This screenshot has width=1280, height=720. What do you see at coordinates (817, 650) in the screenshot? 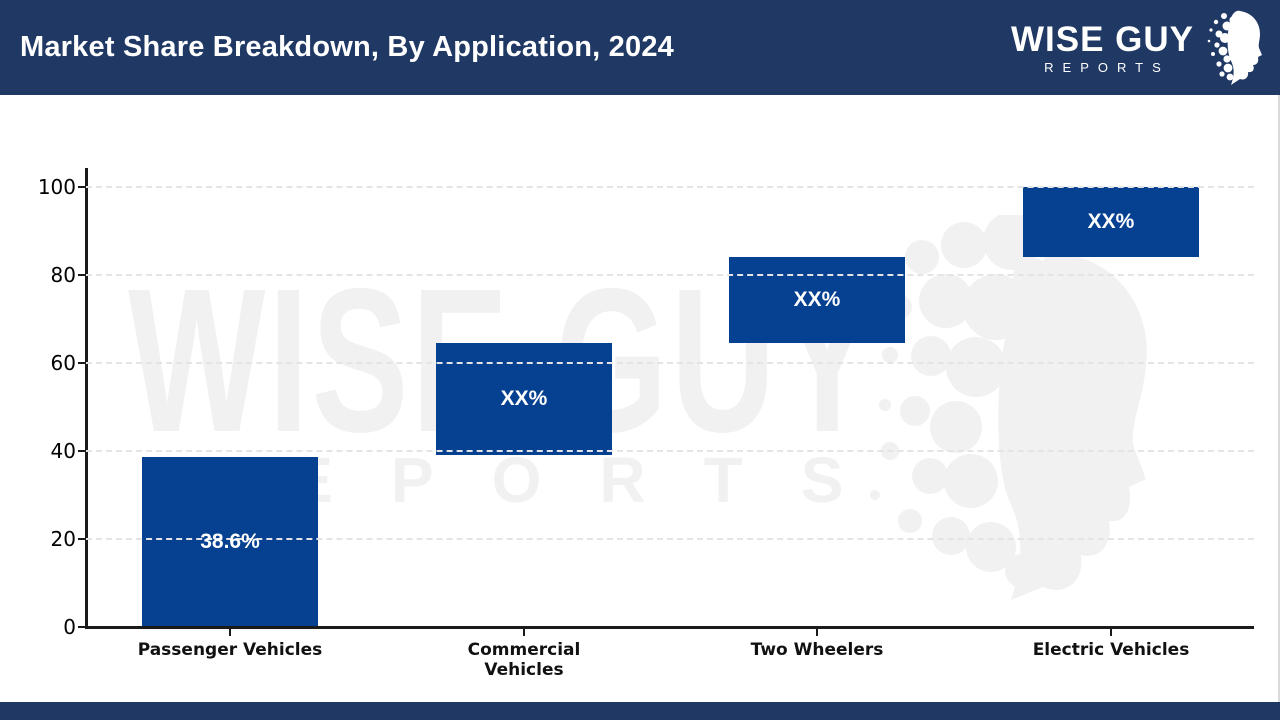
I see `x-axis-category-label: Two Wheelers` at bounding box center [817, 650].